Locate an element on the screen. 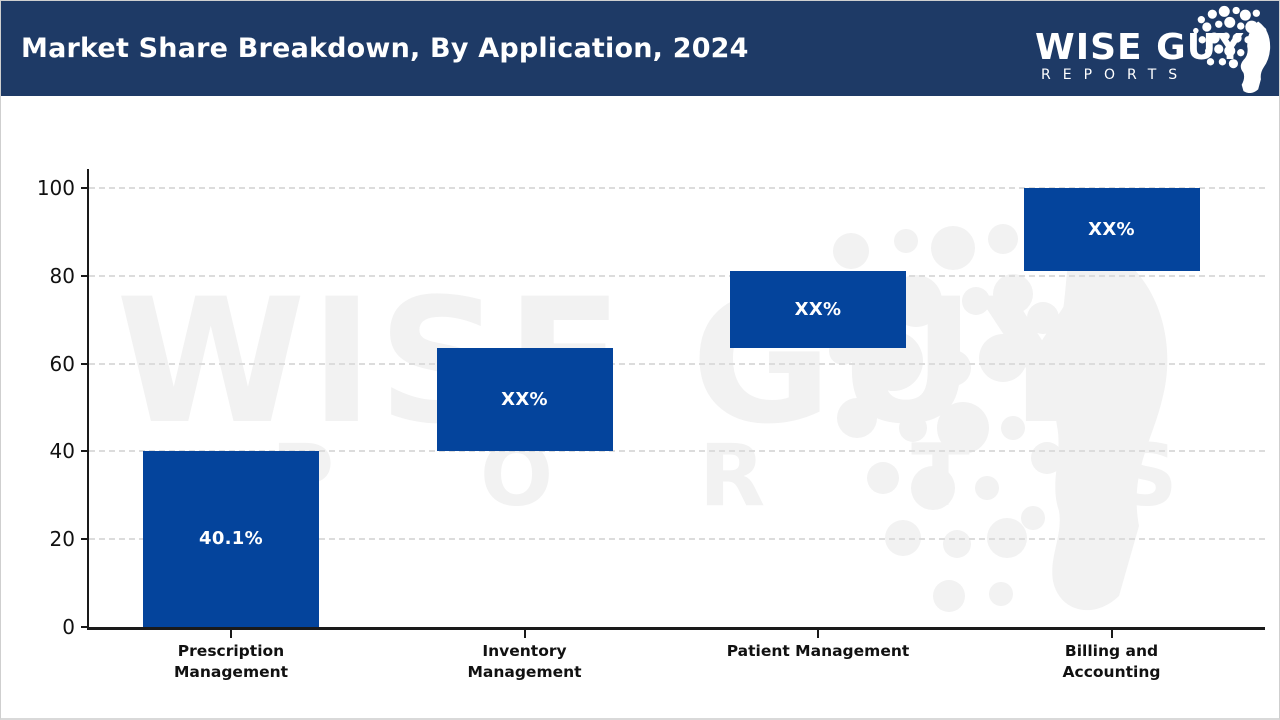  wise-guy-logo: WISE GUY REPORTS is located at coordinates (1144, 49).